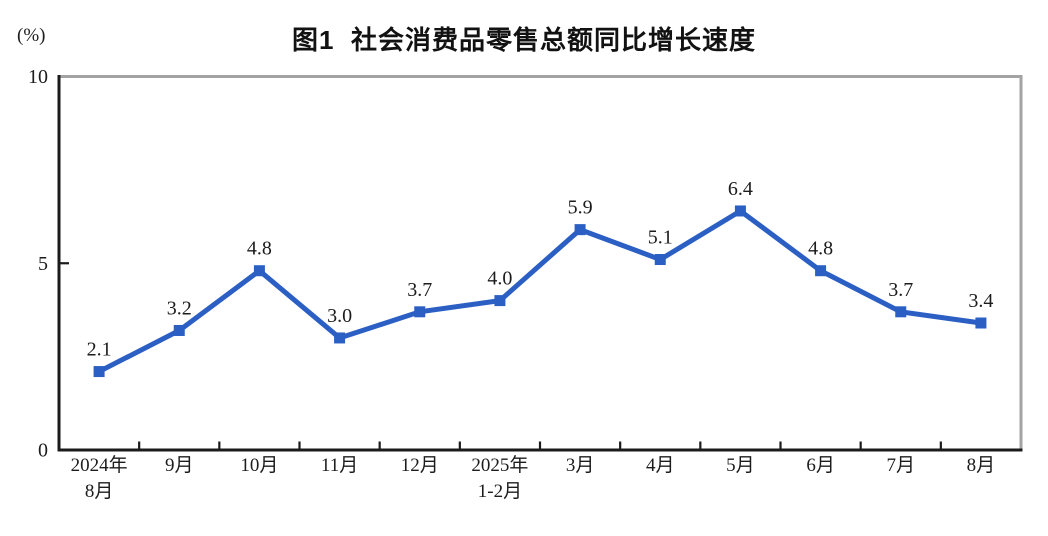 This screenshot has width=1048, height=536. Describe the element at coordinates (740, 189) in the screenshot. I see `data-point-label: 6.4` at that location.